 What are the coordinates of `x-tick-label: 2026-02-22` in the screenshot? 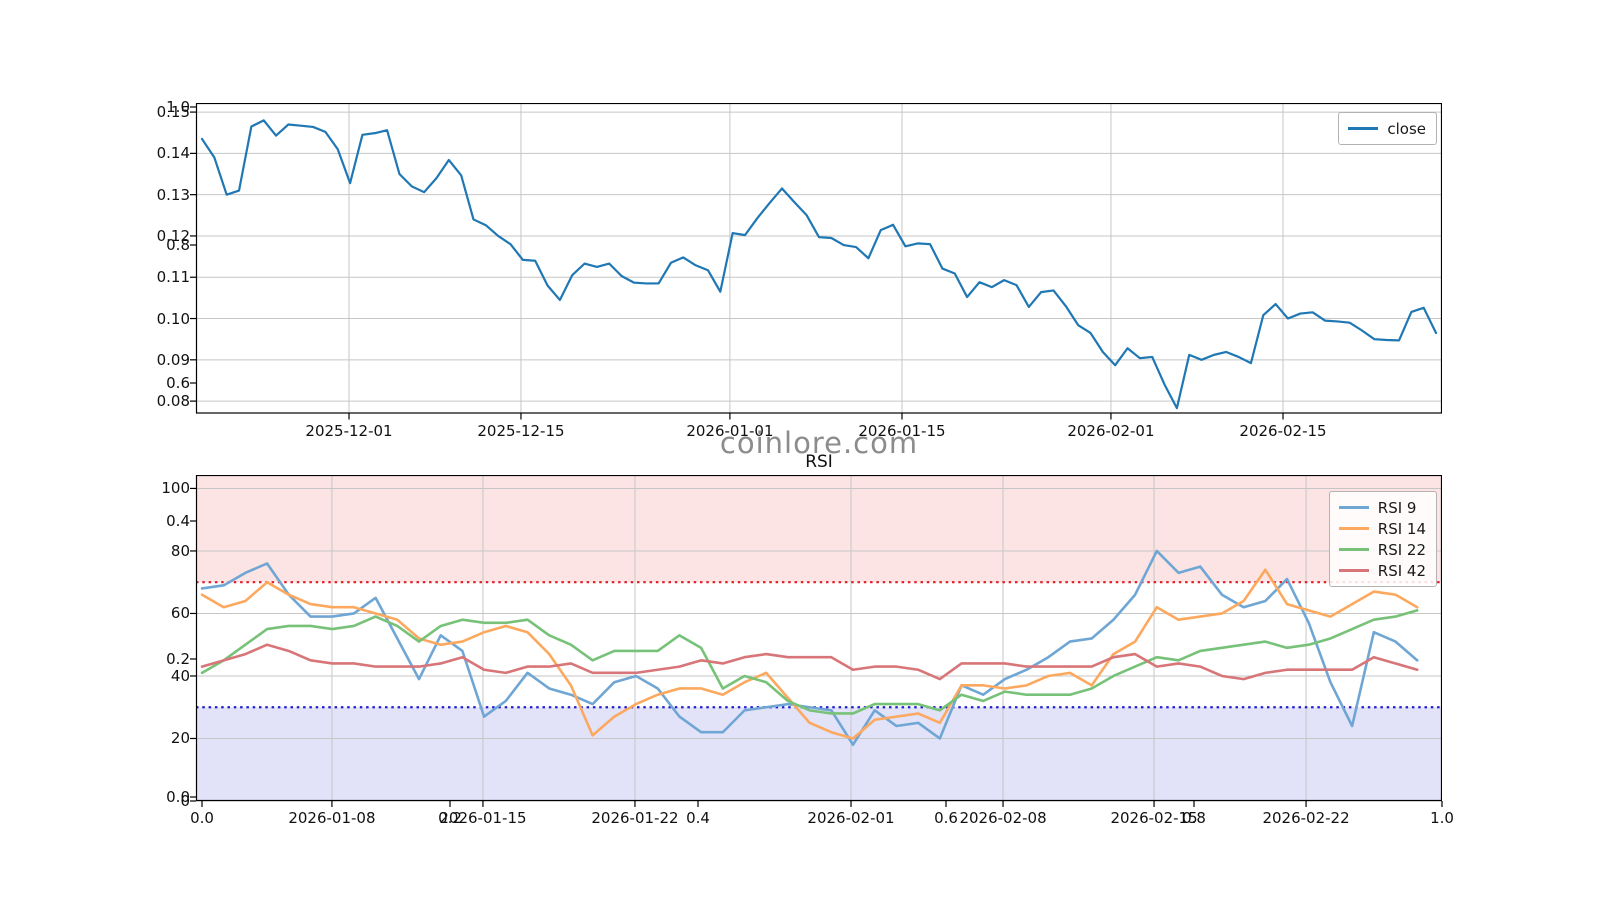 It's located at (1306, 818).